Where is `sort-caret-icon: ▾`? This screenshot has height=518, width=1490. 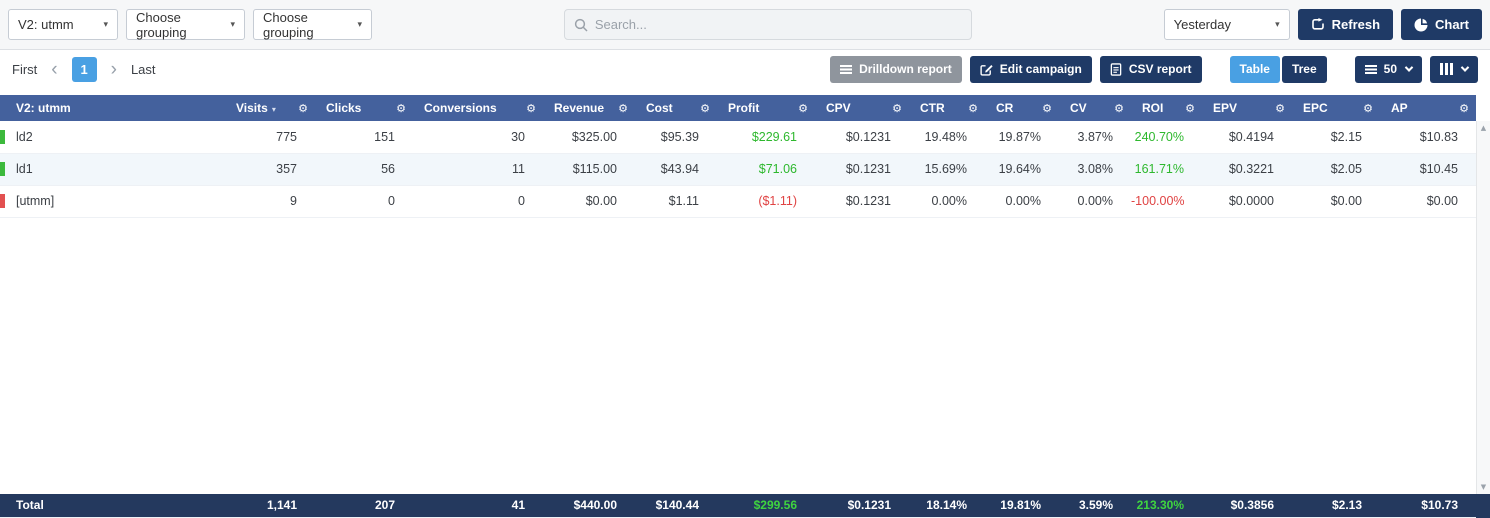 sort-caret-icon: ▾ is located at coordinates (273, 109).